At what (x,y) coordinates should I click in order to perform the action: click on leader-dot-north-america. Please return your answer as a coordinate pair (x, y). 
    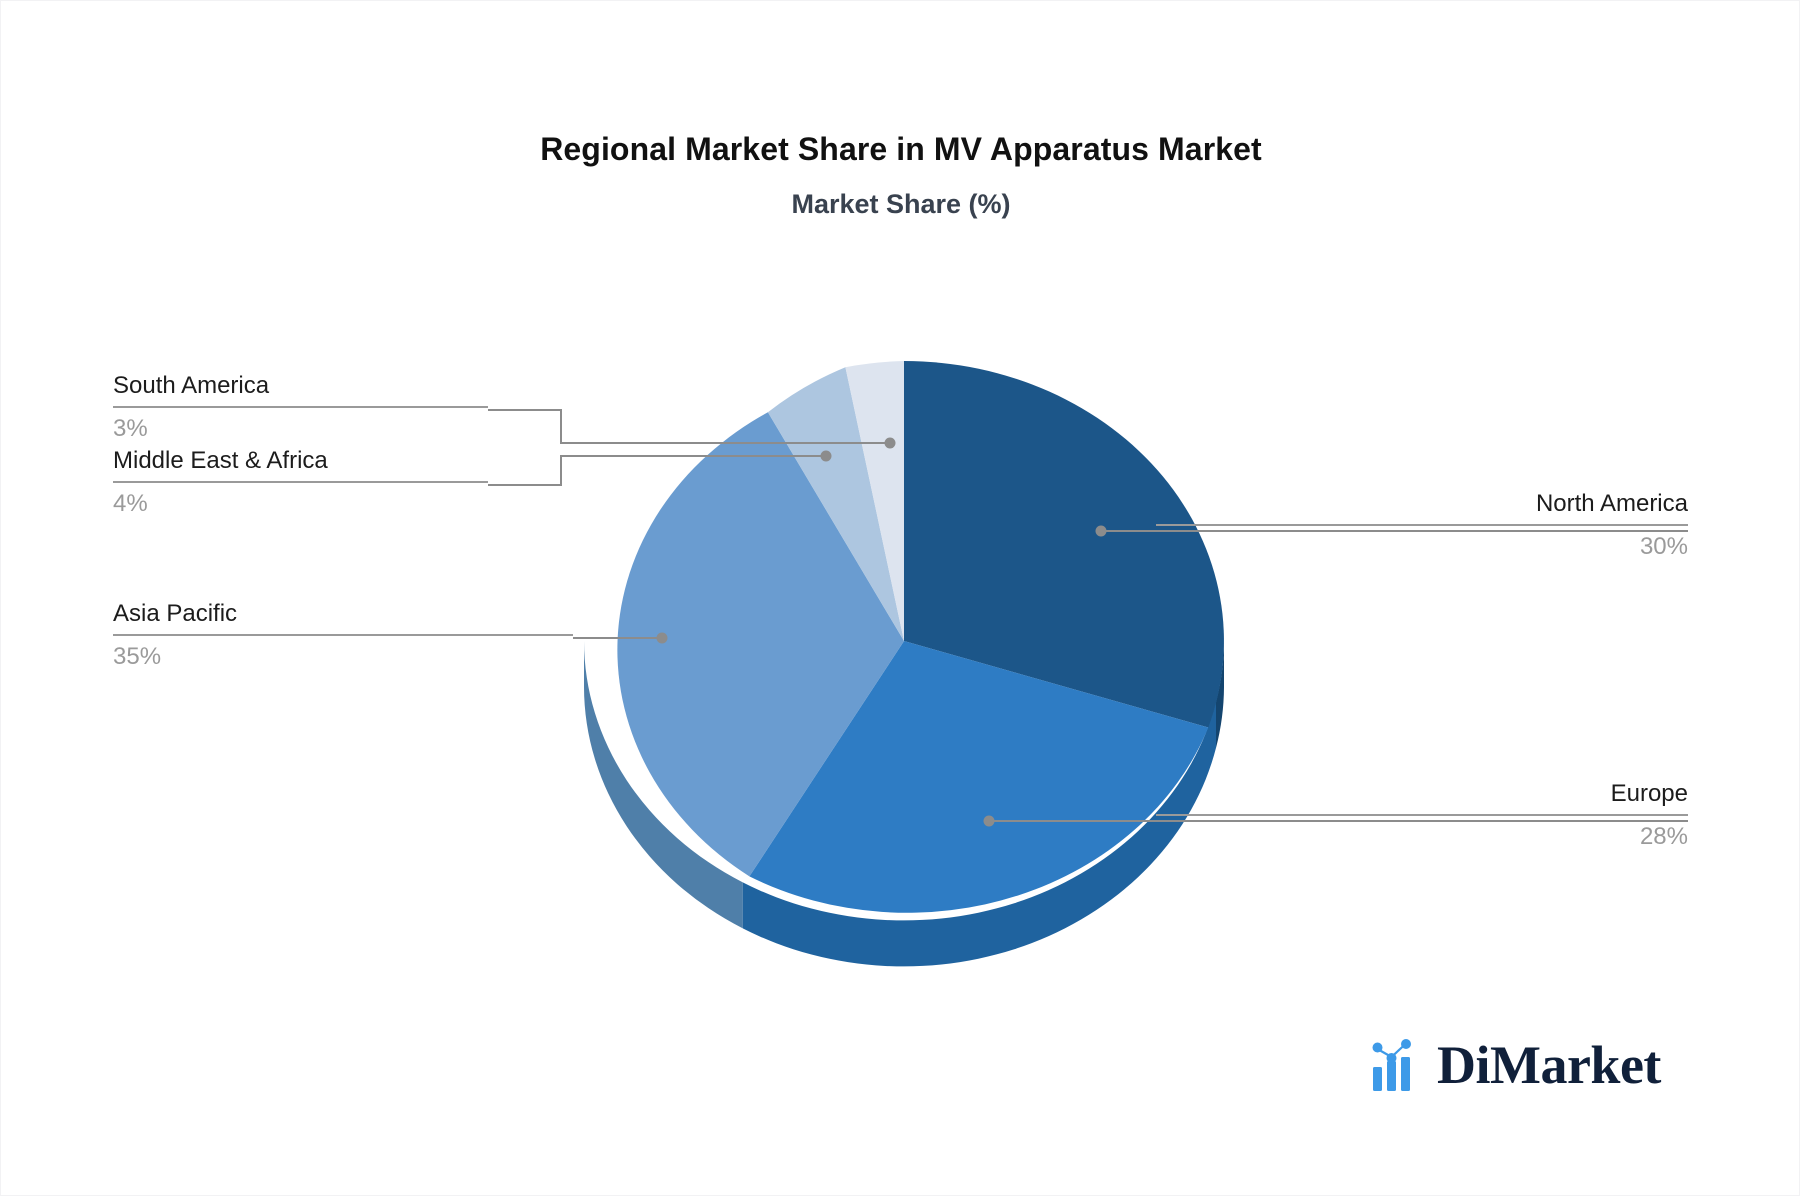
    Looking at the image, I should click on (1101, 531).